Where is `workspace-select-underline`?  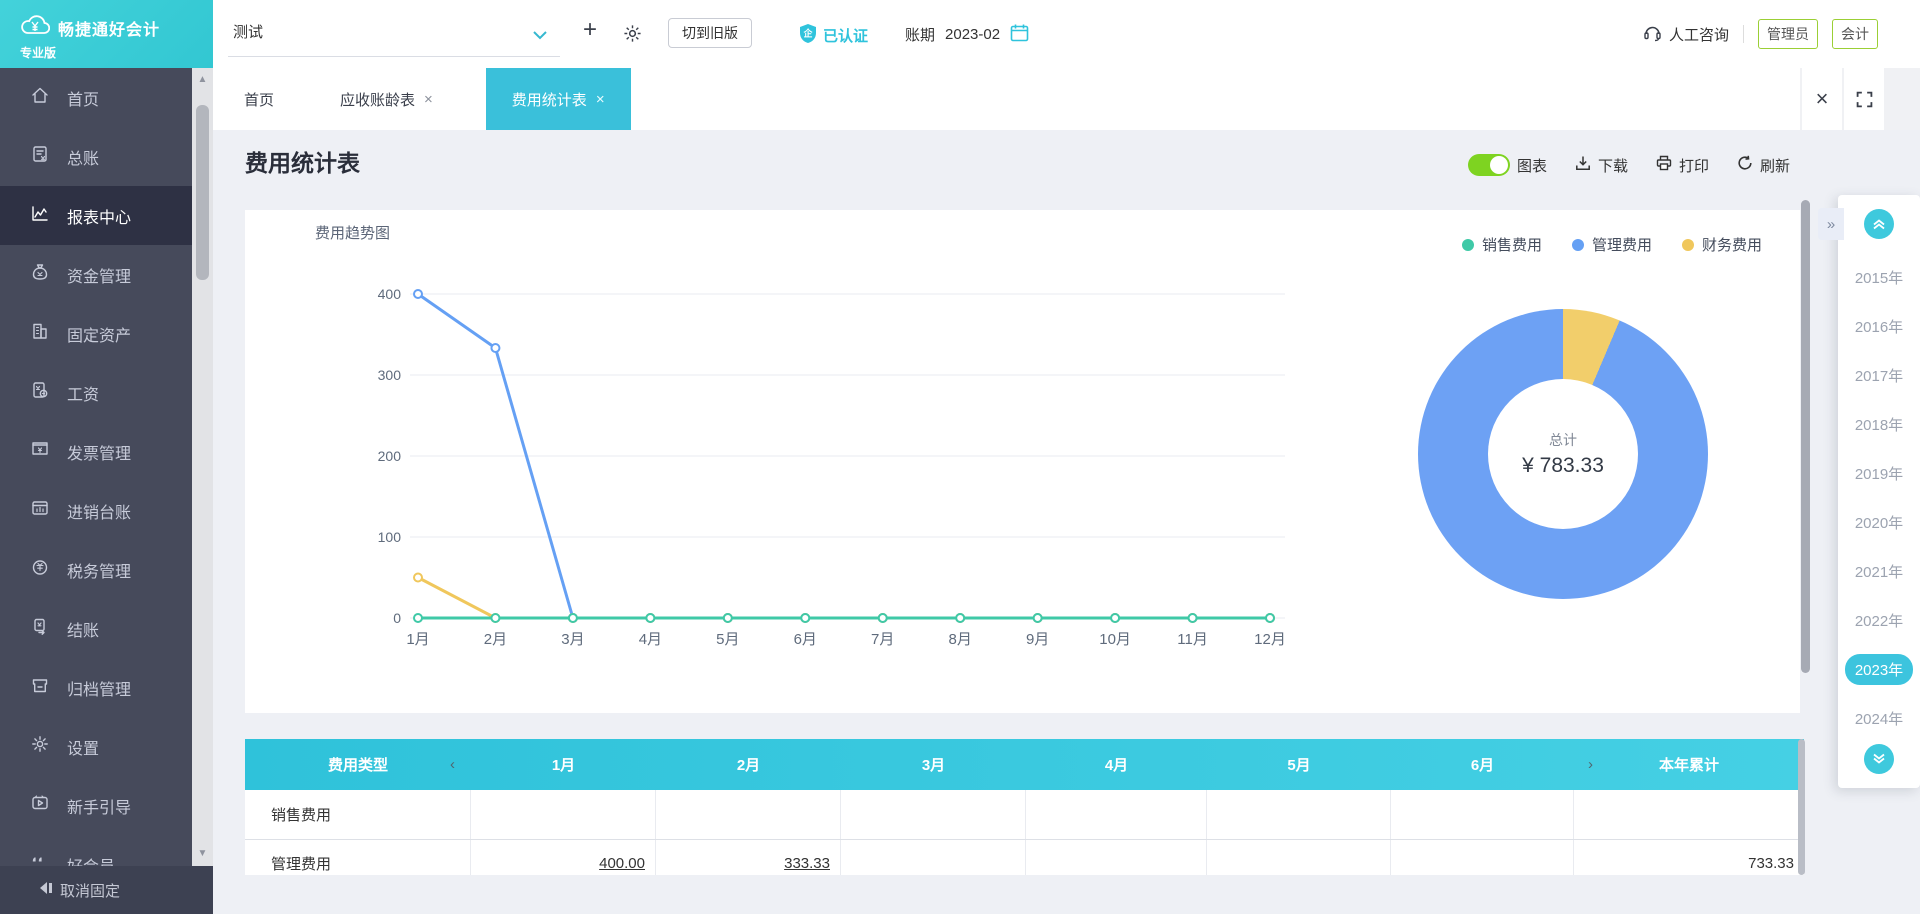
workspace-select-underline is located at coordinates (394, 56).